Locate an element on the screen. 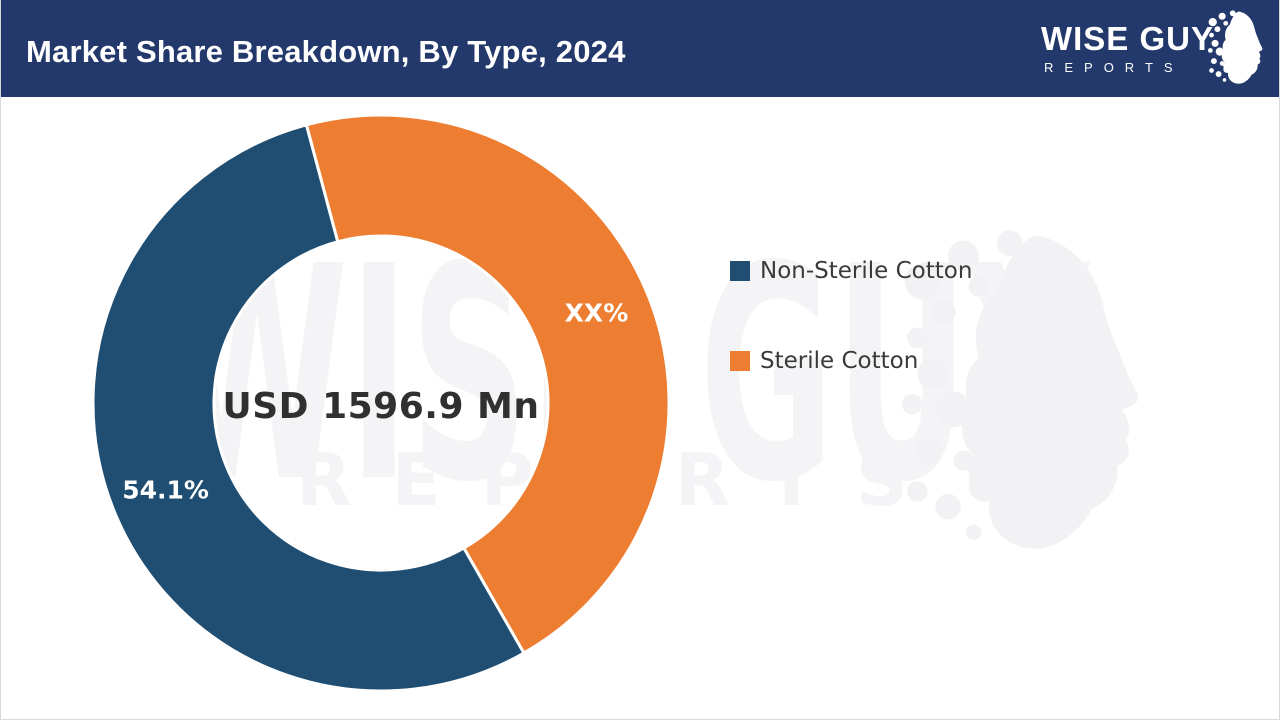  brand-logo: WISE GUY REPORTS is located at coordinates (1154, 47).